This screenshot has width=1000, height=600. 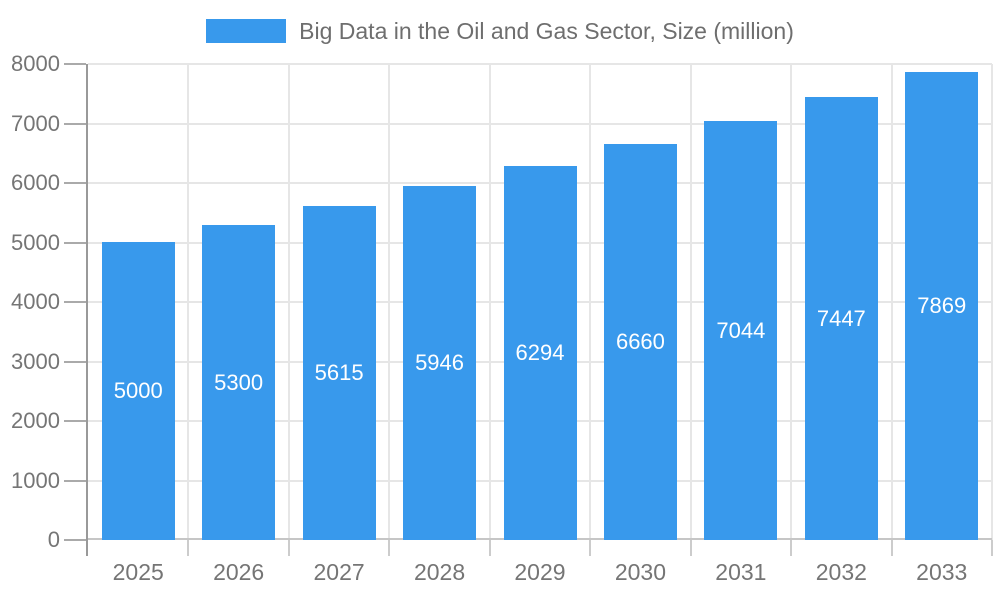 I want to click on bar-value-label: 7044, so click(x=741, y=330).